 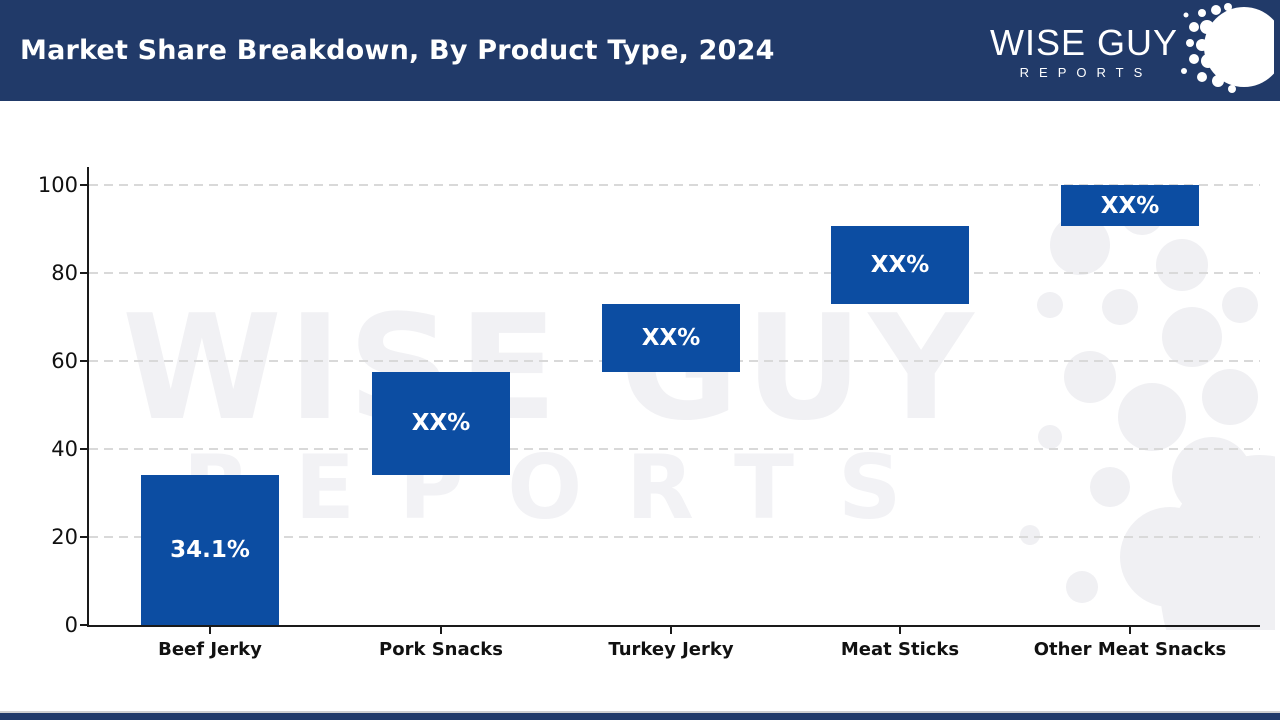 What do you see at coordinates (1086, 72) in the screenshot?
I see `logo-wordmark-line2: REPORTS` at bounding box center [1086, 72].